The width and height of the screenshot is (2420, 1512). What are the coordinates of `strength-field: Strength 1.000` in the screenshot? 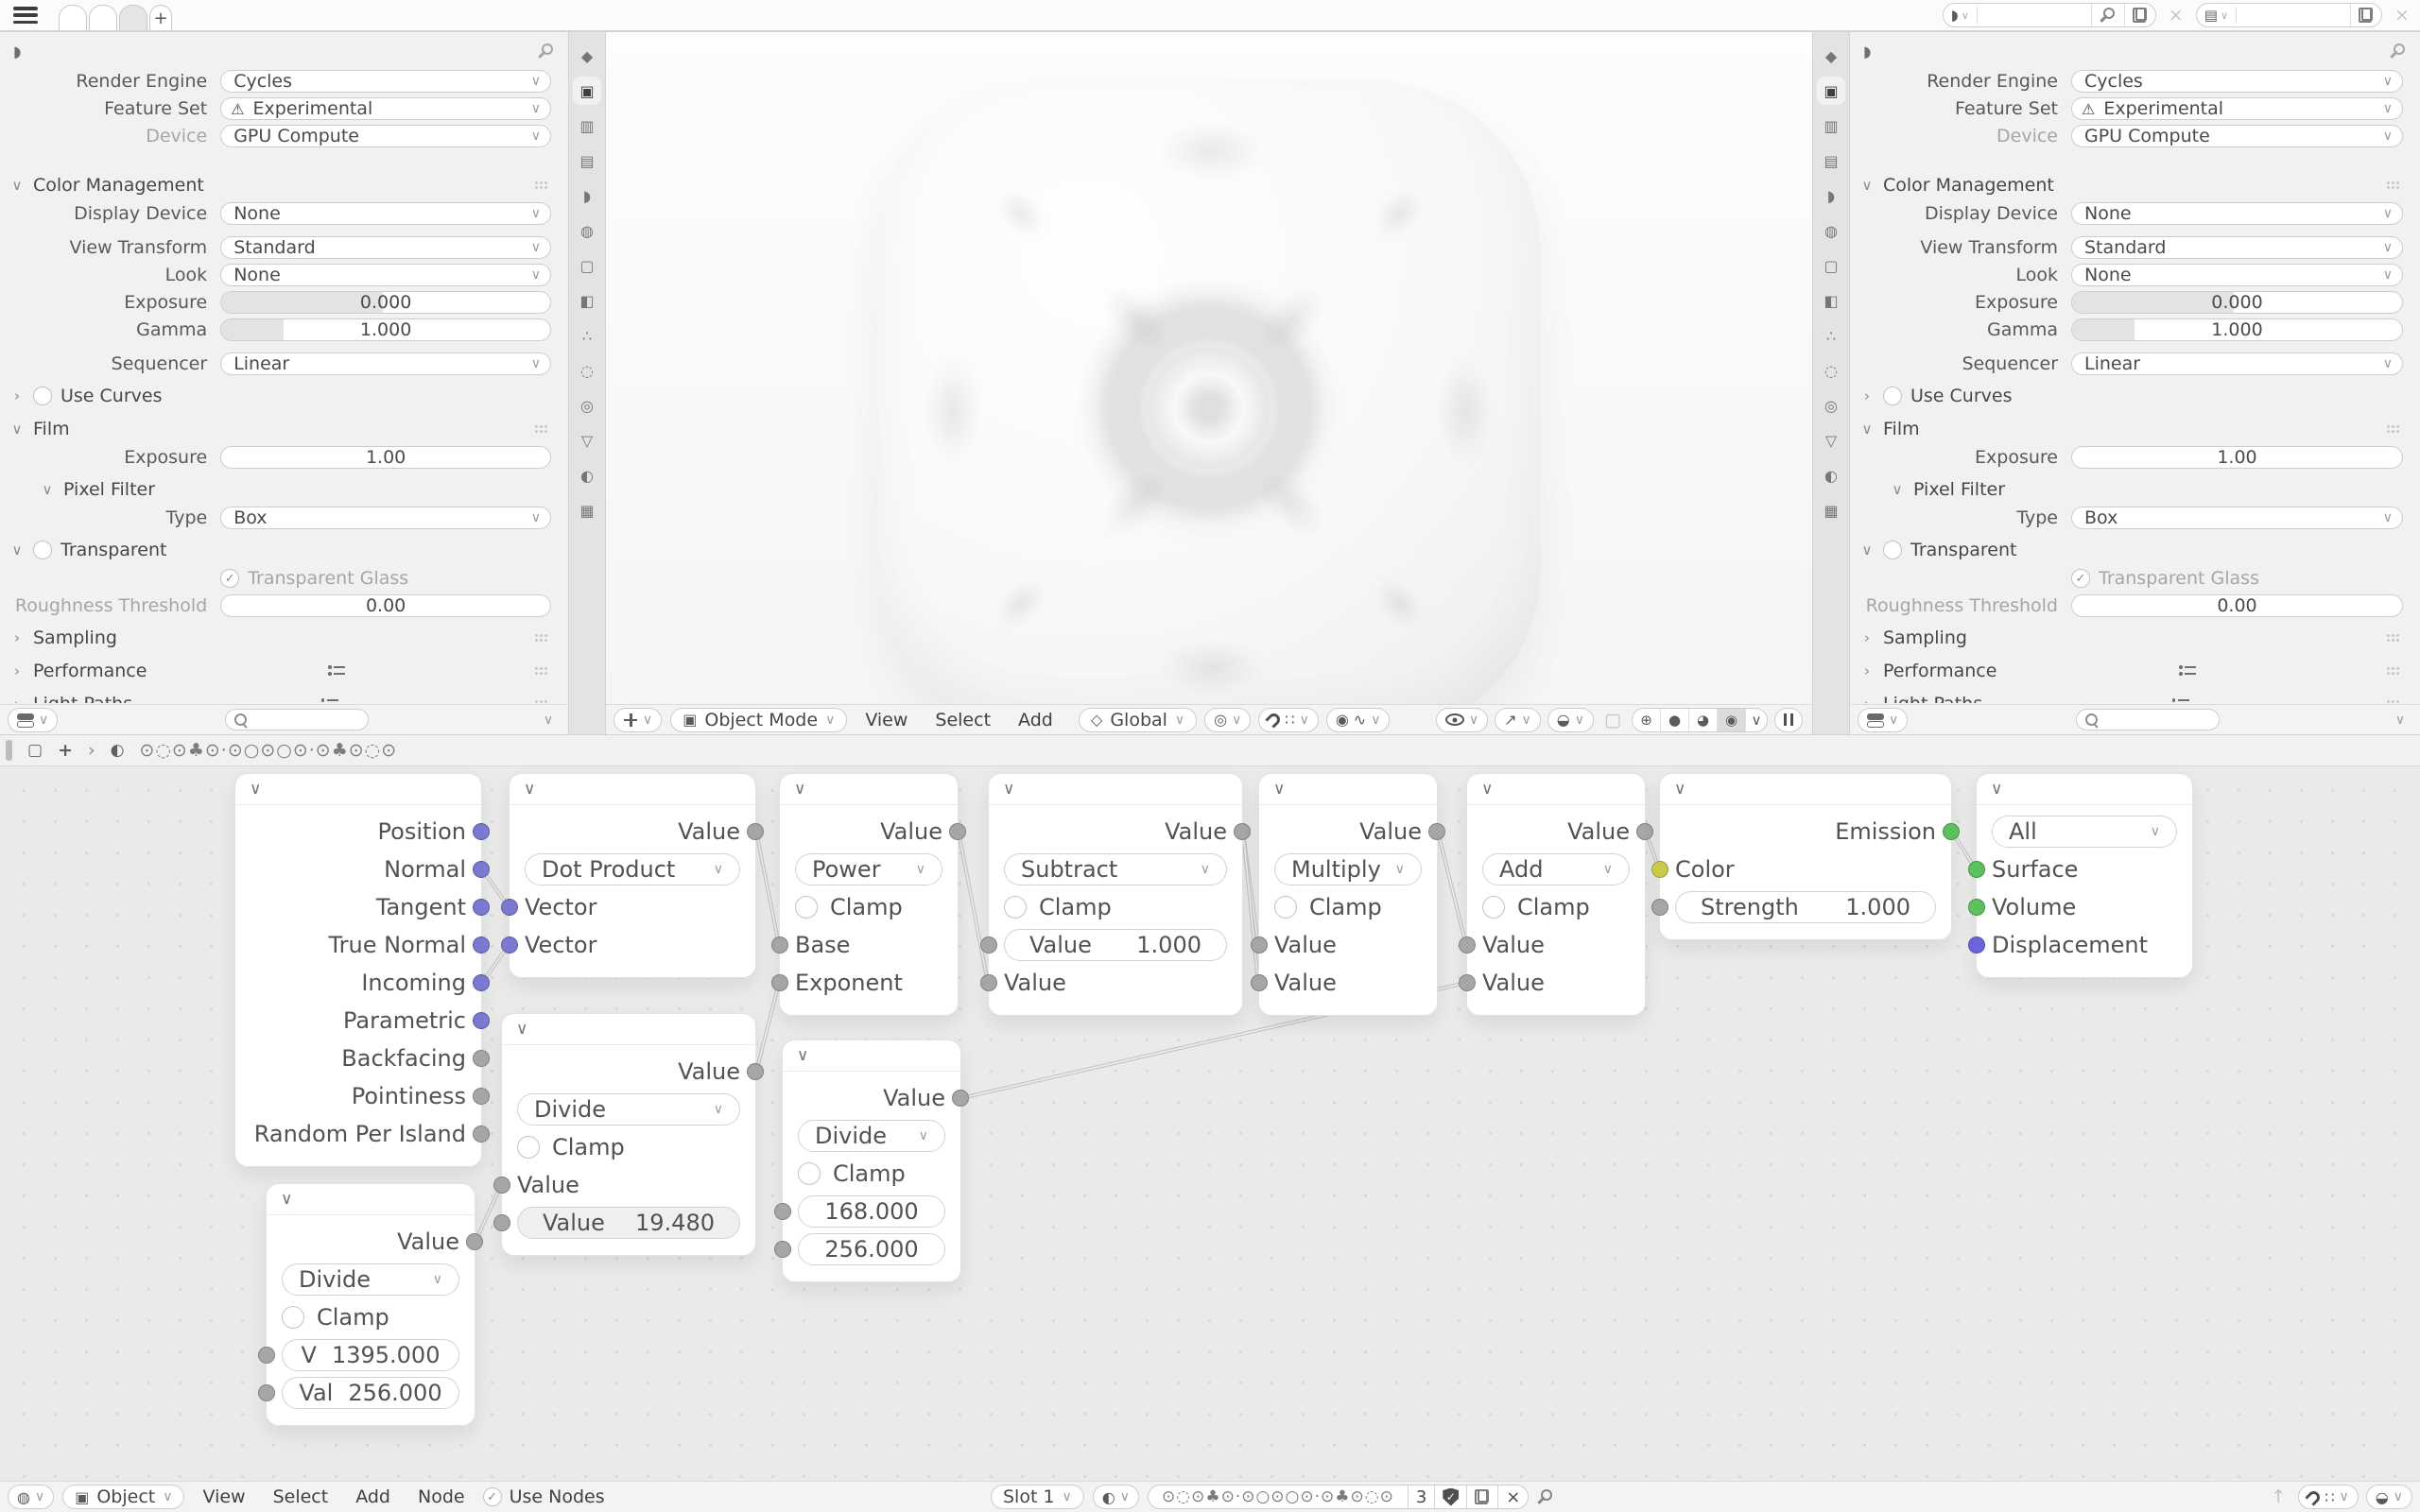 It's located at (1805, 907).